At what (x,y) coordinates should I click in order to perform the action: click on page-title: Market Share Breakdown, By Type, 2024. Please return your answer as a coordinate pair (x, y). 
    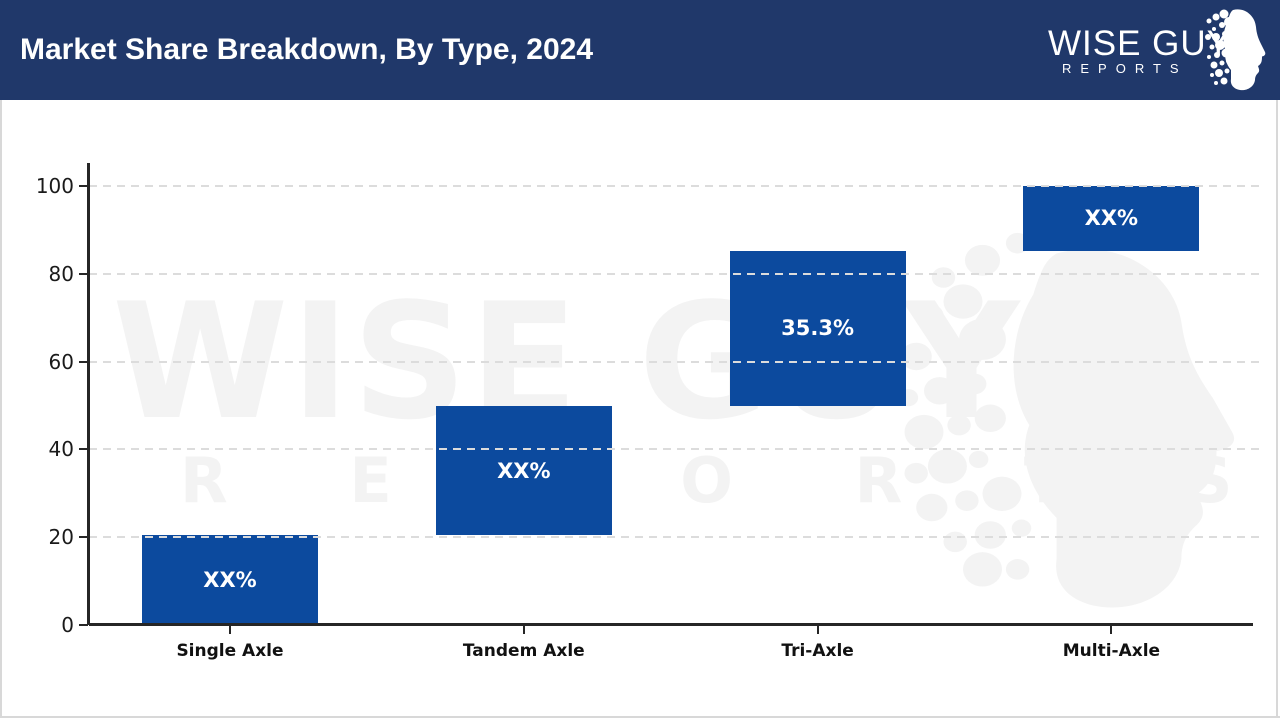
    Looking at the image, I should click on (307, 49).